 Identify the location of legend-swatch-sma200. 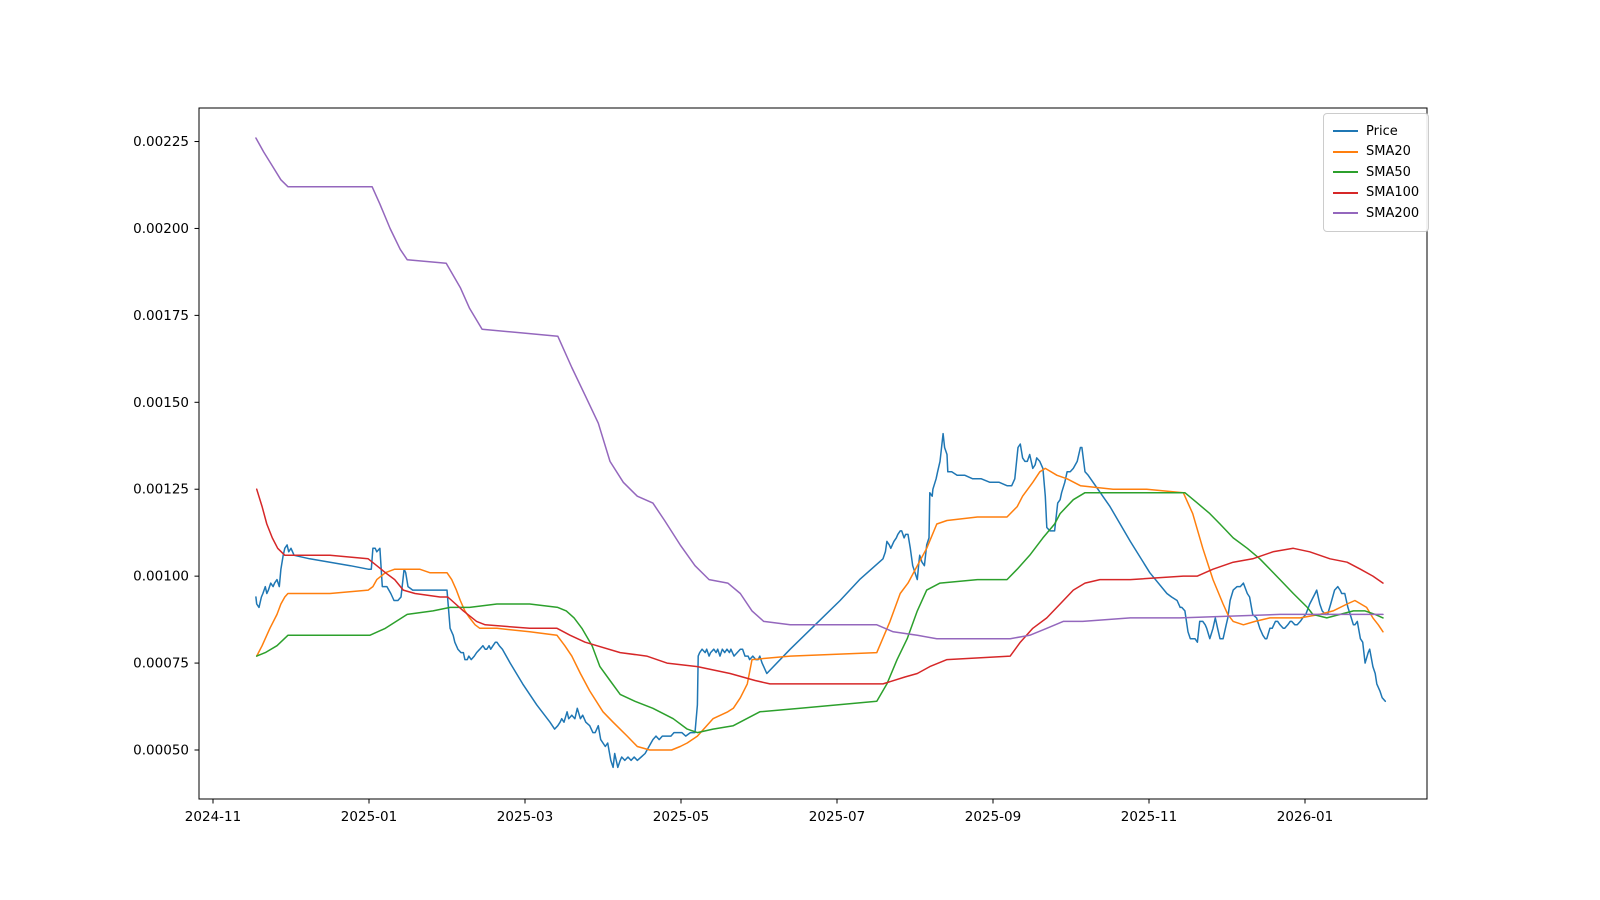
(1345, 213).